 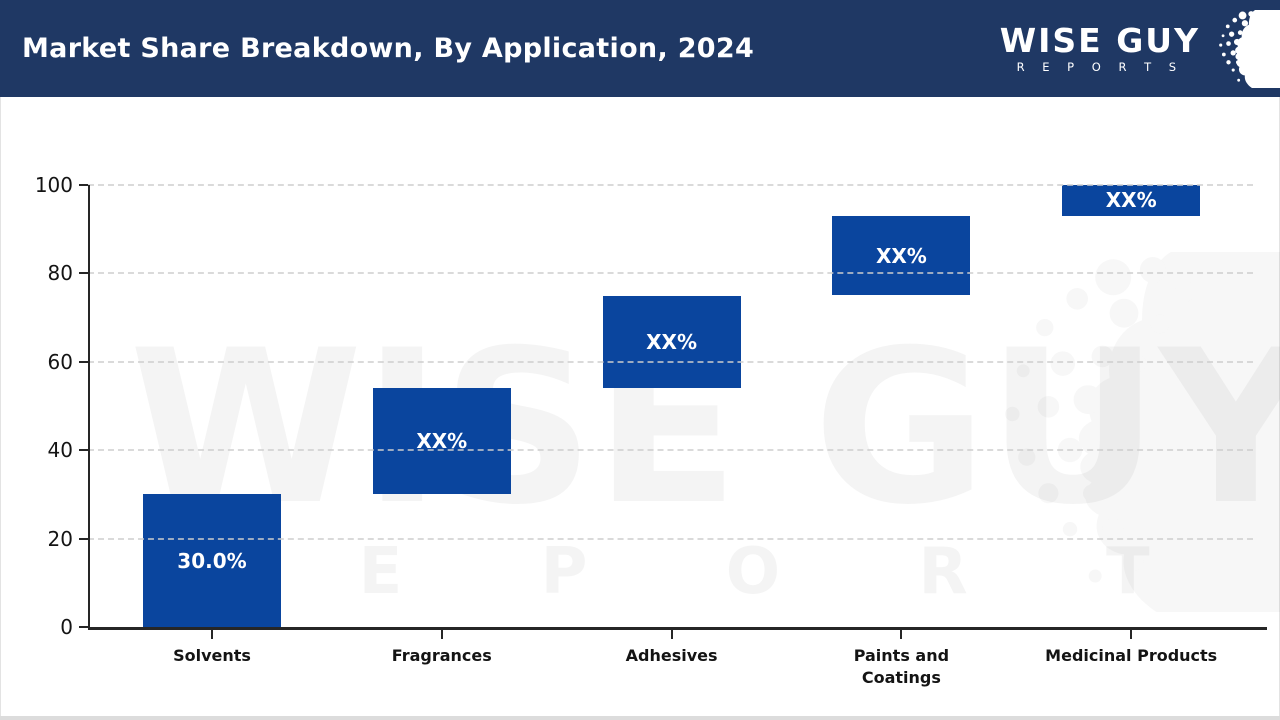 What do you see at coordinates (1249, 48) in the screenshot?
I see `logo-head-icon` at bounding box center [1249, 48].